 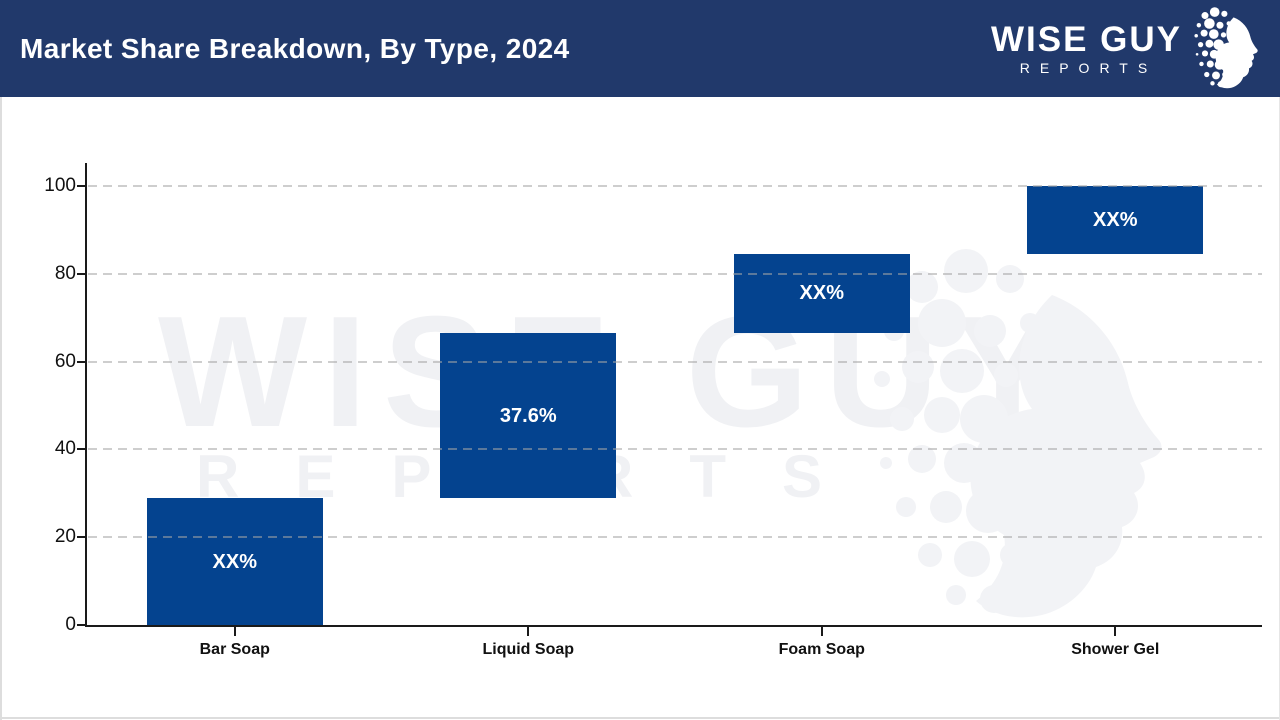 What do you see at coordinates (65, 361) in the screenshot?
I see `y-tick-label: 60` at bounding box center [65, 361].